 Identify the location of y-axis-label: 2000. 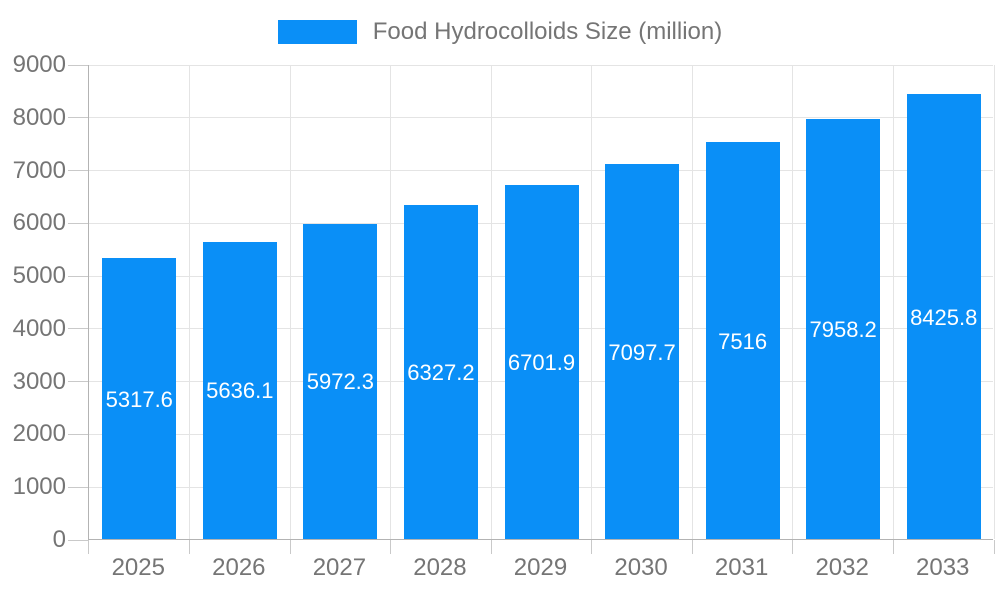
(39, 434).